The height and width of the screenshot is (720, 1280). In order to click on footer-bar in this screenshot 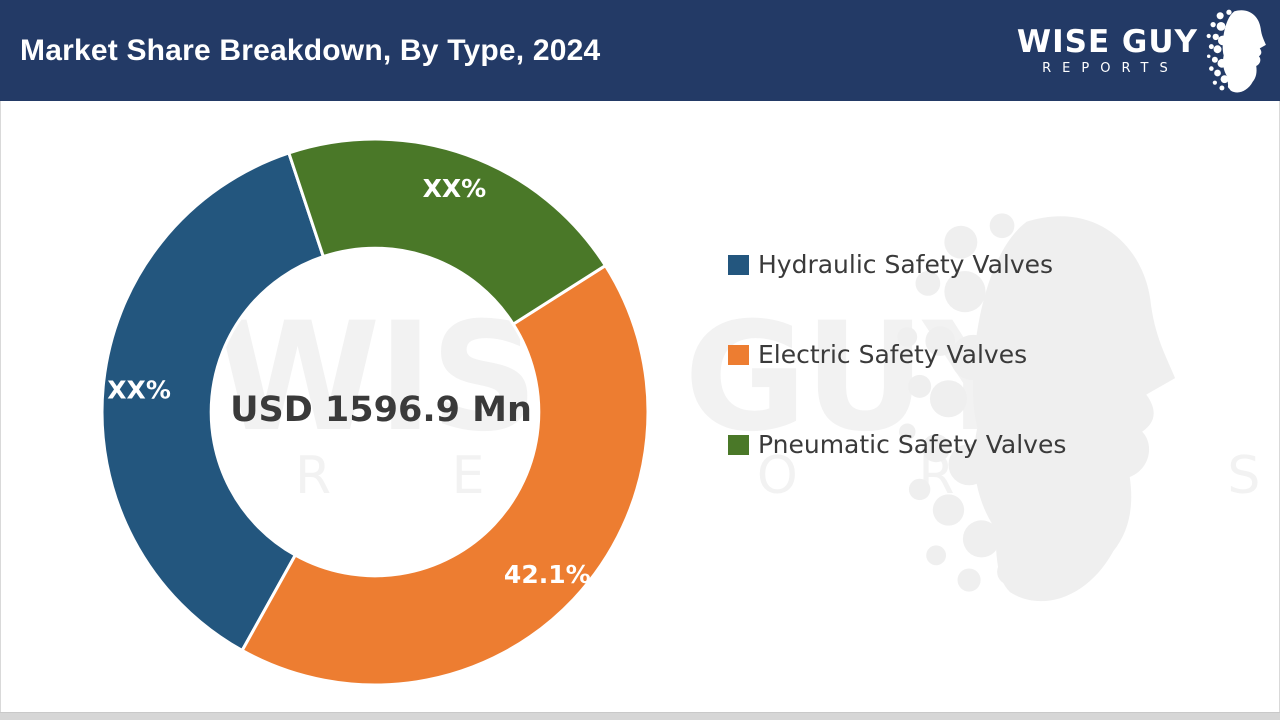, I will do `click(640, 716)`.